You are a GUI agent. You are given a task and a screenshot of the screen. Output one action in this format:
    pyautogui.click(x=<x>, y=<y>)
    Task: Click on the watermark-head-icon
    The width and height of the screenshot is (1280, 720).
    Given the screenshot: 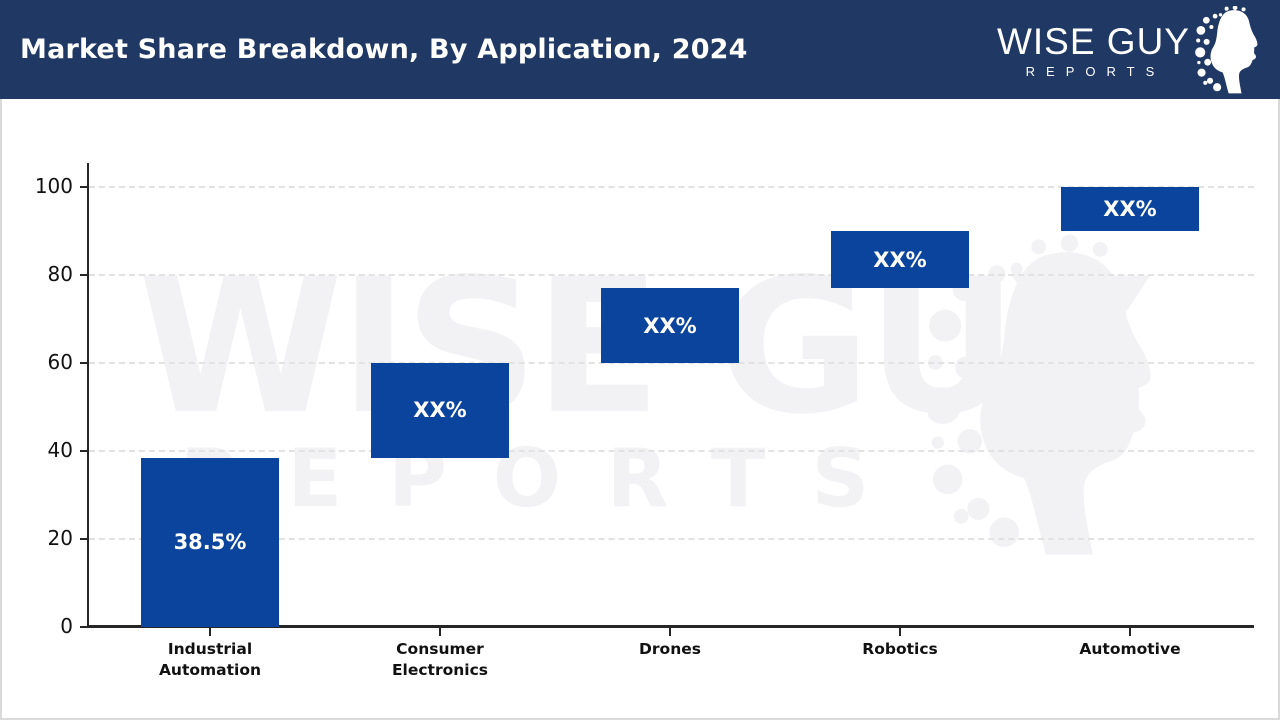 What is the action you would take?
    pyautogui.click(x=1039, y=394)
    